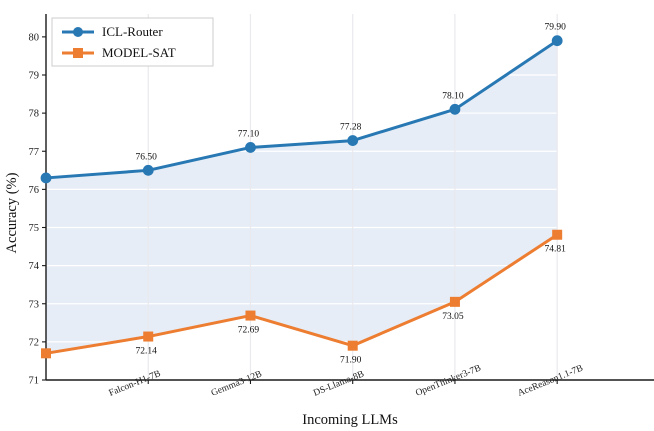  What do you see at coordinates (132, 42) in the screenshot?
I see `chart-legend: ICL-Router MODEL-SAT` at bounding box center [132, 42].